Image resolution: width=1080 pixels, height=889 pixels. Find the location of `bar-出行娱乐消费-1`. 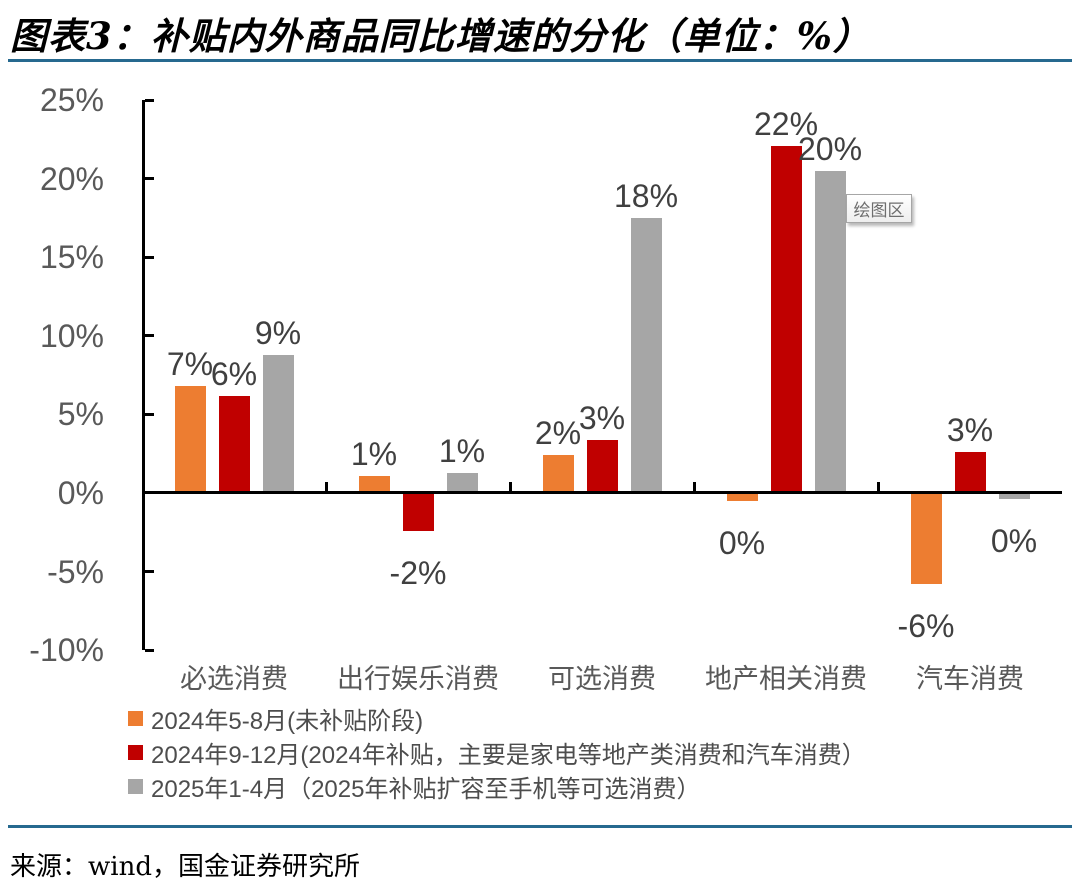

bar-出行娱乐消费-1 is located at coordinates (374, 484).